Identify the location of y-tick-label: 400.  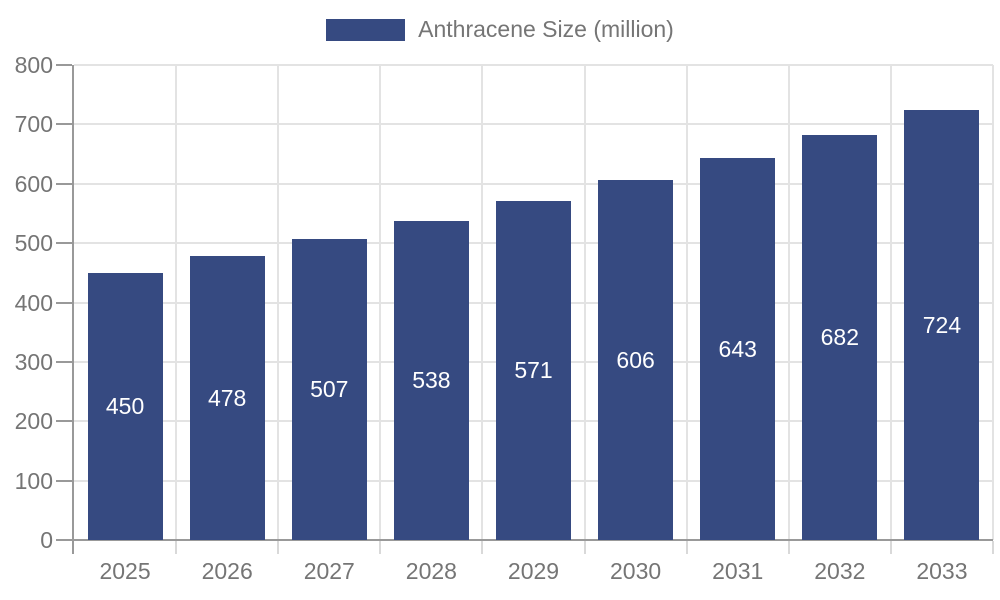
(33, 302).